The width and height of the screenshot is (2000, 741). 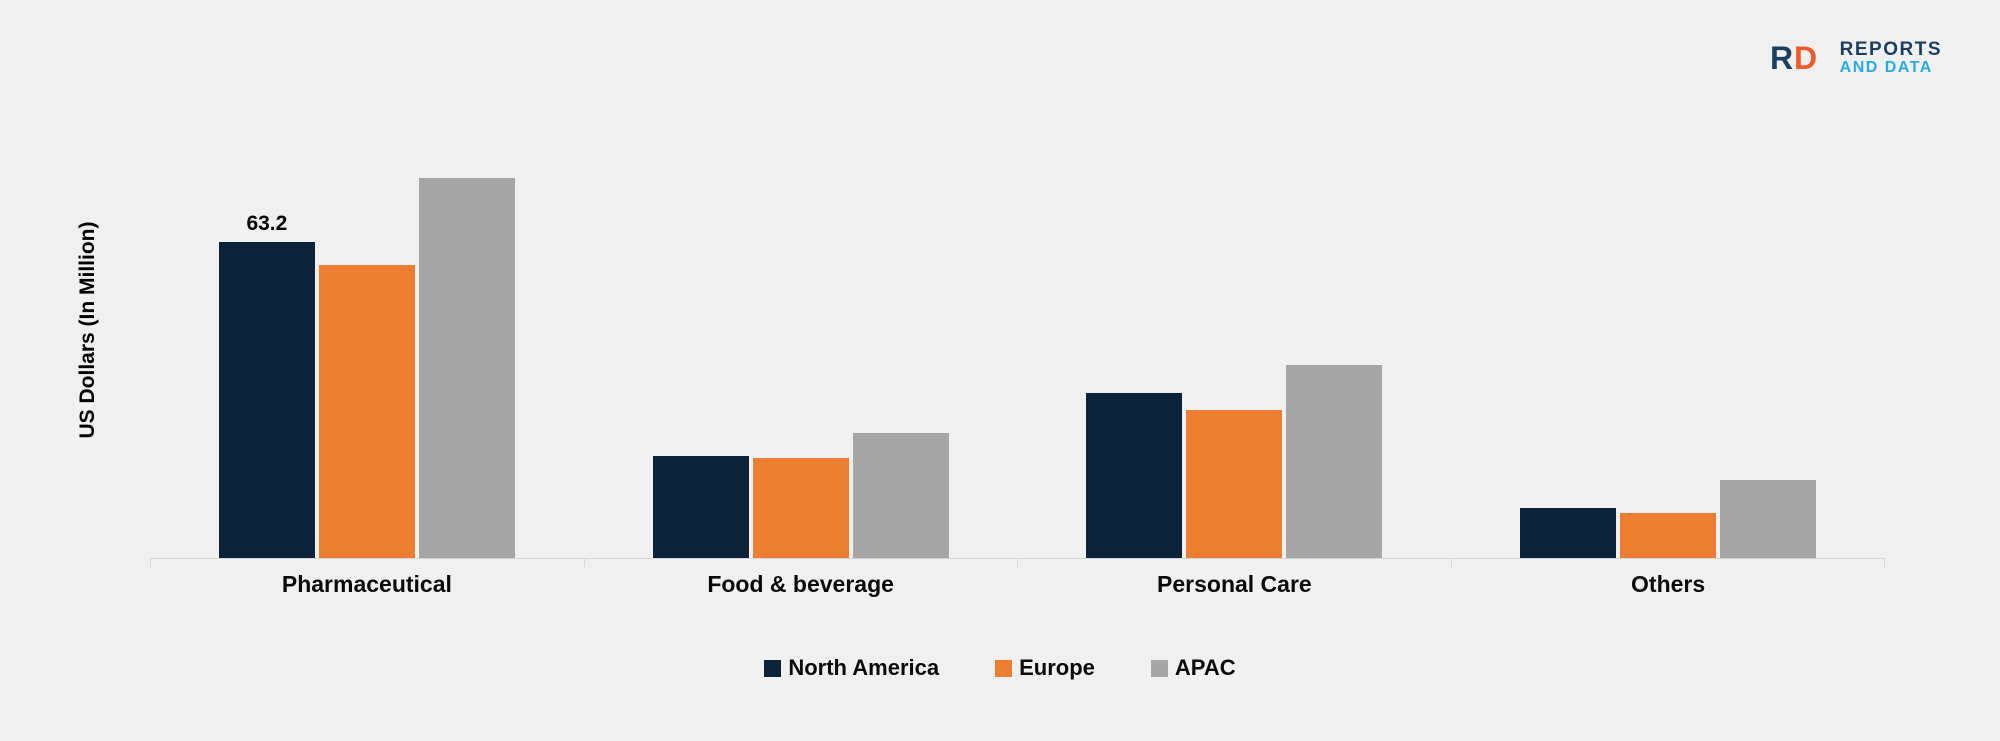 I want to click on bar-europe-others, so click(x=1668, y=535).